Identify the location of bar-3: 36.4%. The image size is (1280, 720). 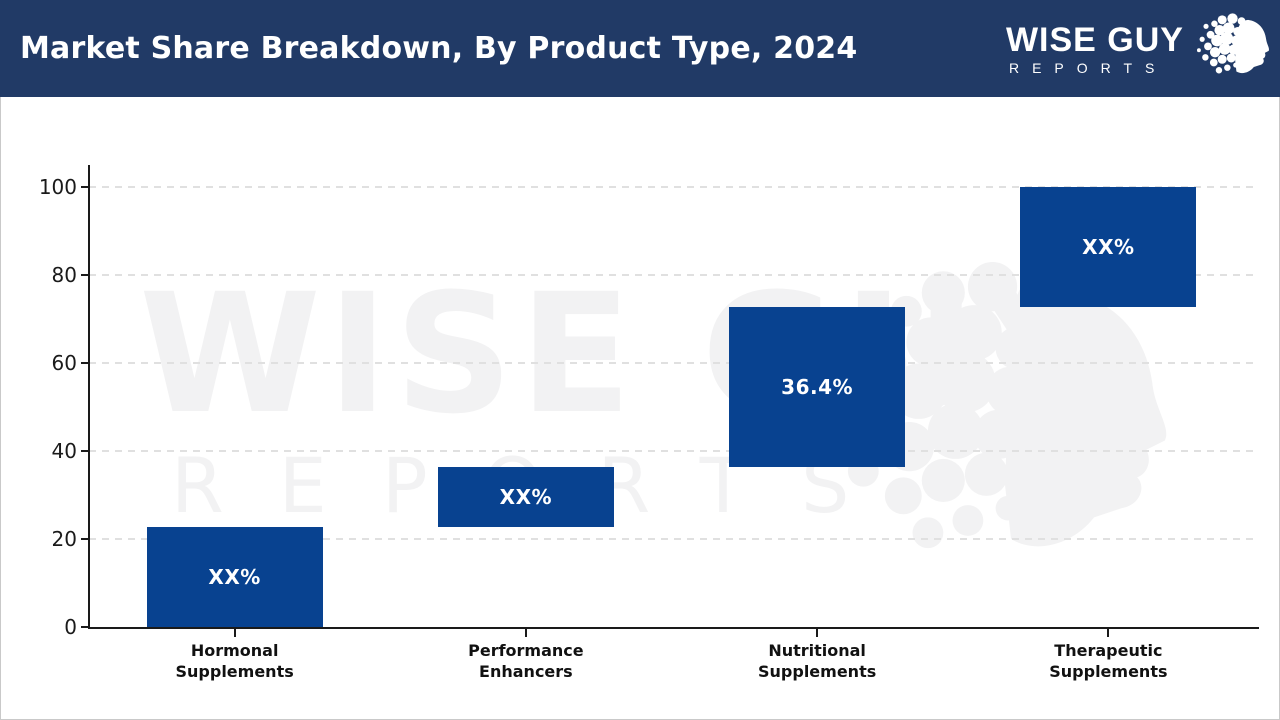
(817, 386).